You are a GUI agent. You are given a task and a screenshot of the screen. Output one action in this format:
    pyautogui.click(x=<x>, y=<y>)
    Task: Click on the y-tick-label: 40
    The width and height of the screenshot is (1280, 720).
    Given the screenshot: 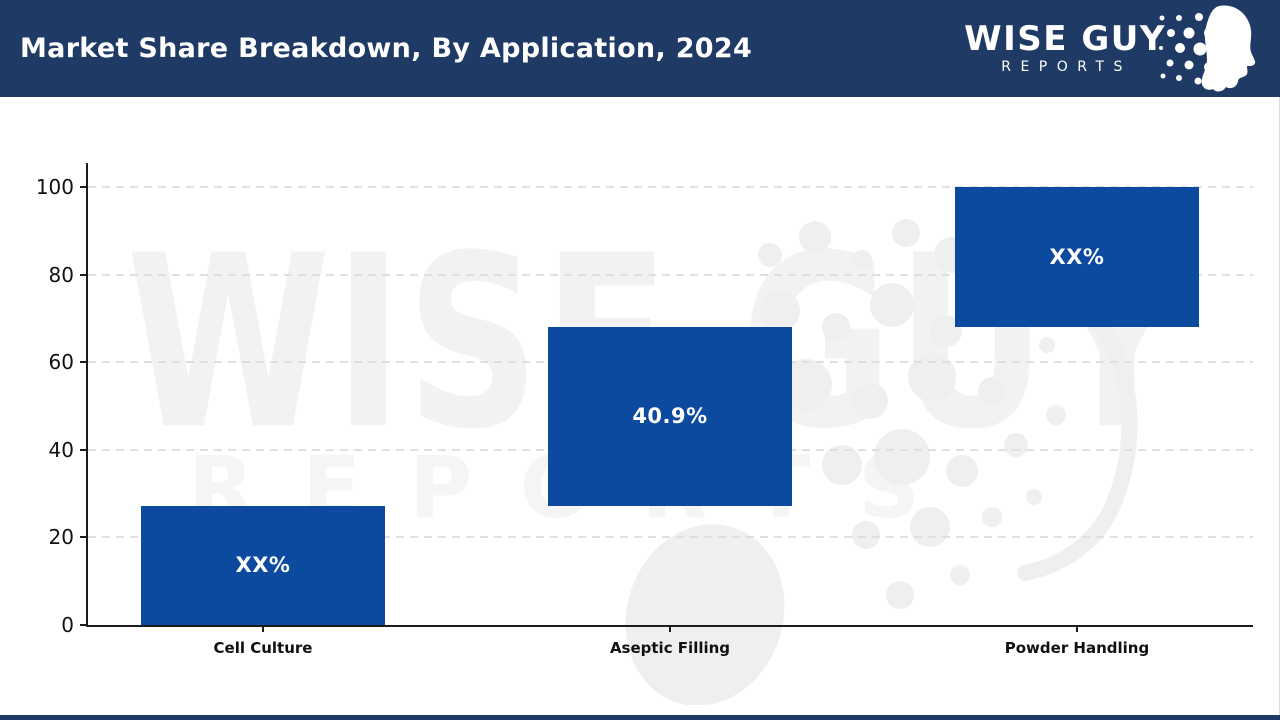 What is the action you would take?
    pyautogui.click(x=61, y=449)
    